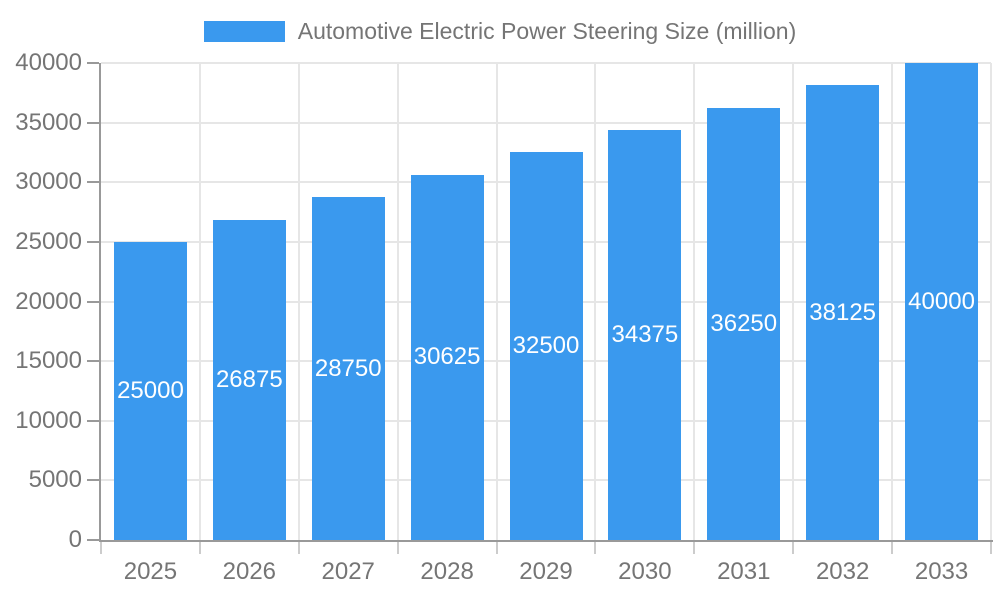  Describe the element at coordinates (48, 301) in the screenshot. I see `y-tick-label: 20000` at that location.